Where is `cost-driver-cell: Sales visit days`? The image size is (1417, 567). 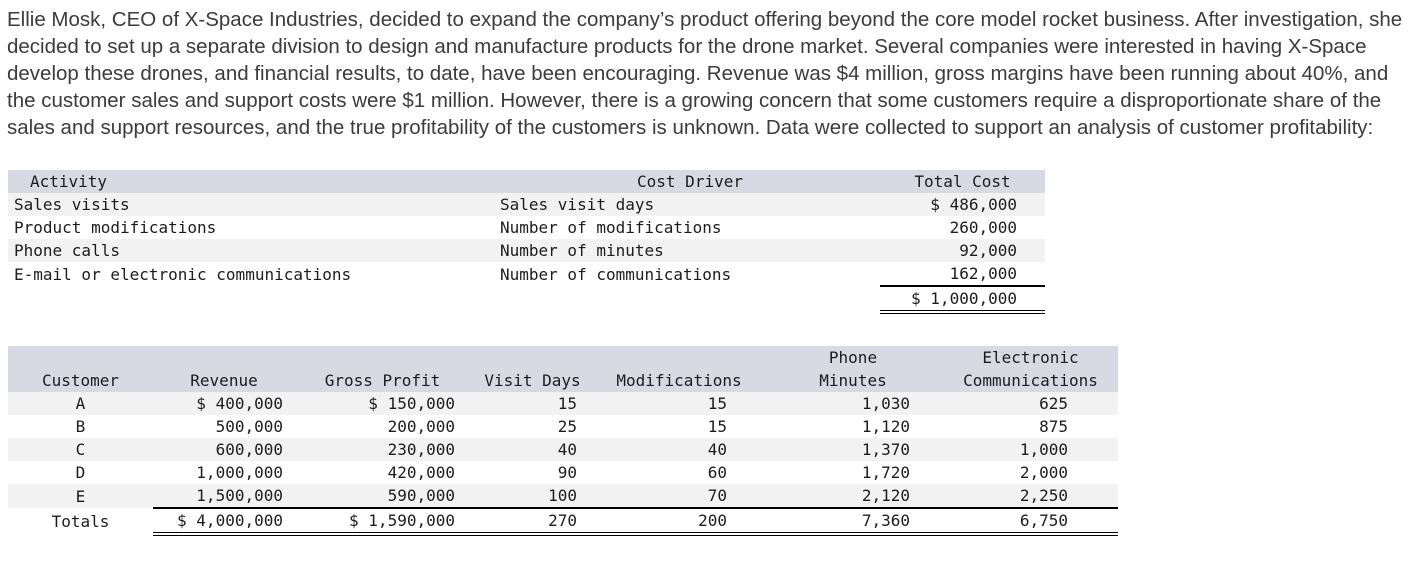
cost-driver-cell: Sales visit days is located at coordinates (690, 204).